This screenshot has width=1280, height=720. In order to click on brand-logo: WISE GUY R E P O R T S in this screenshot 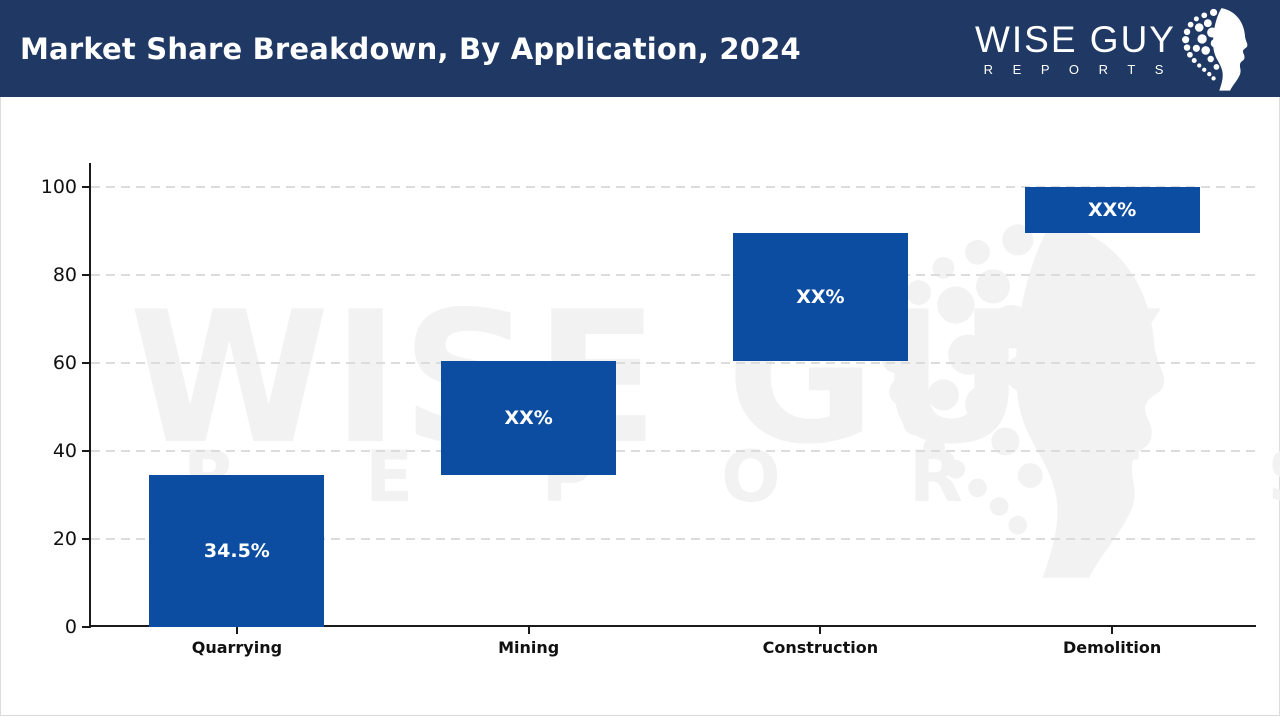, I will do `click(1113, 49)`.